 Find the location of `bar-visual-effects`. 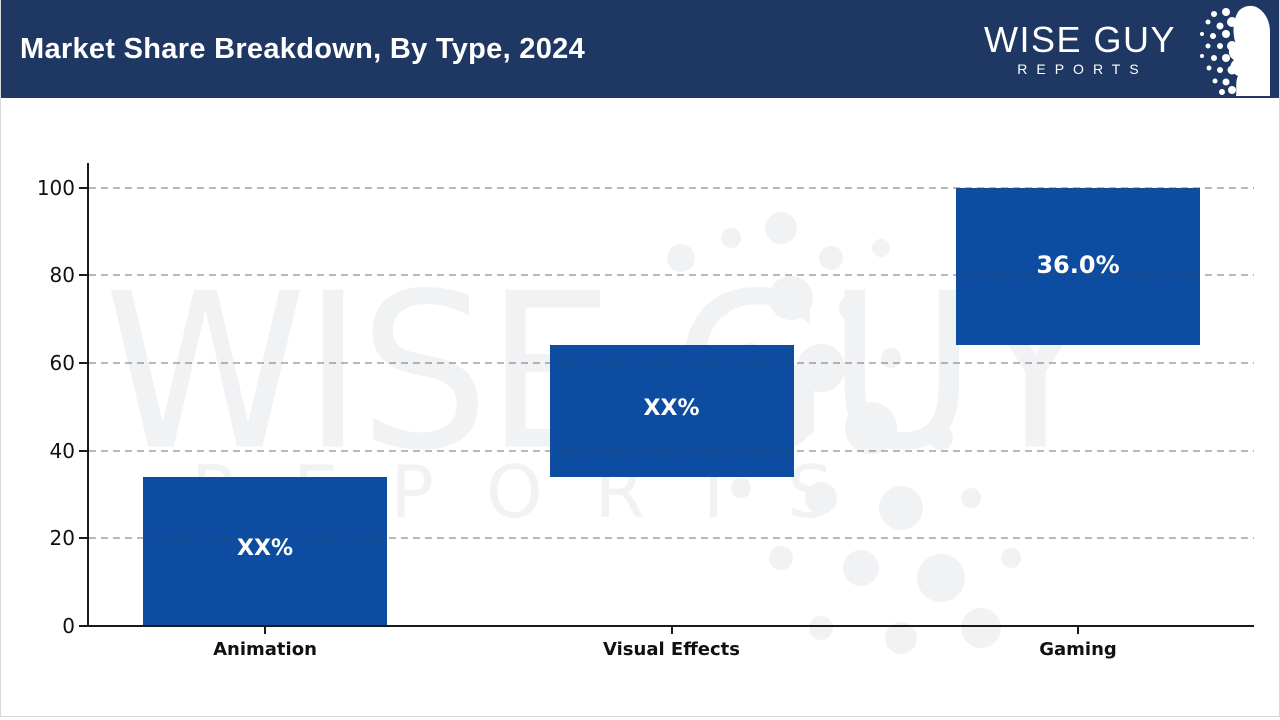

bar-visual-effects is located at coordinates (671, 411).